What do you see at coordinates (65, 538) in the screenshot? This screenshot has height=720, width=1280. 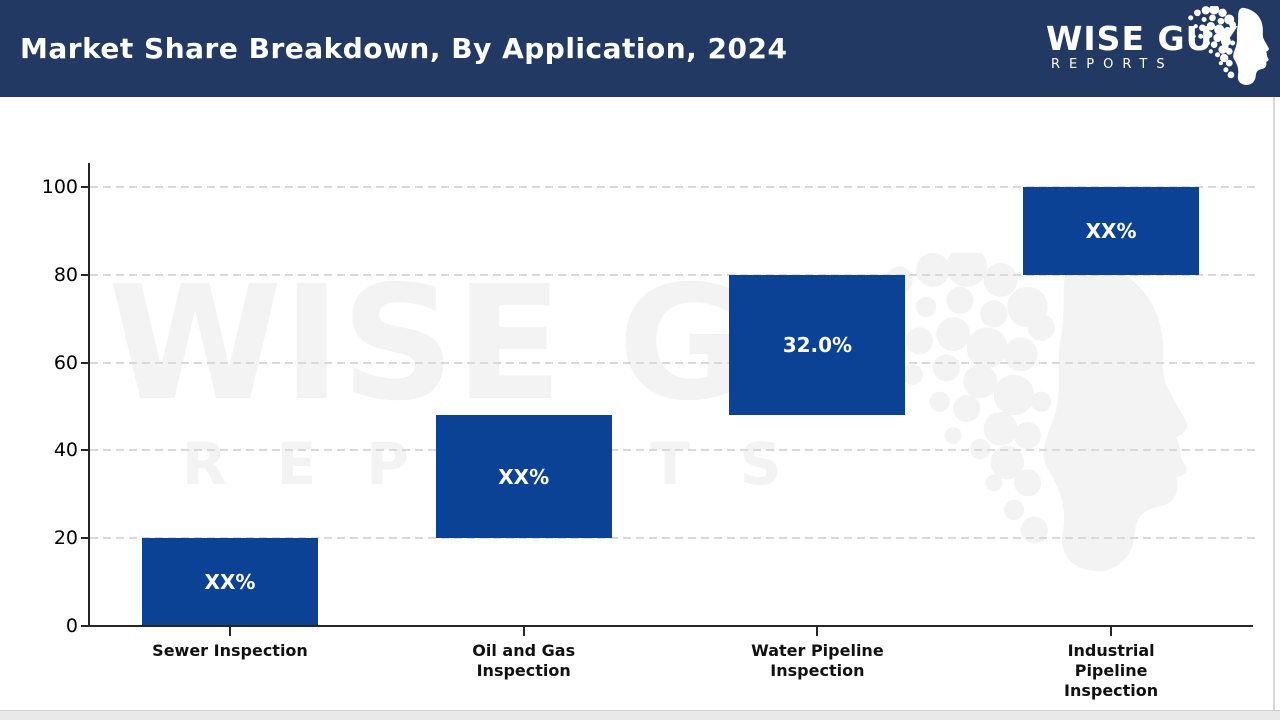 I see `y-tick-label: 20` at bounding box center [65, 538].